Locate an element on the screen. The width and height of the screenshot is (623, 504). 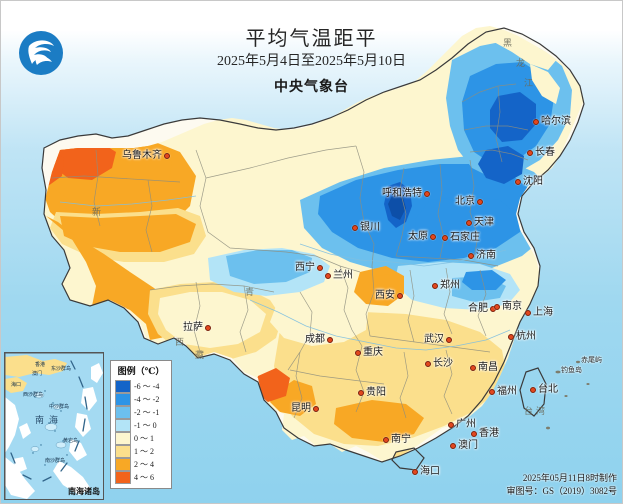
city-name: 海口 is located at coordinates (430, 471).